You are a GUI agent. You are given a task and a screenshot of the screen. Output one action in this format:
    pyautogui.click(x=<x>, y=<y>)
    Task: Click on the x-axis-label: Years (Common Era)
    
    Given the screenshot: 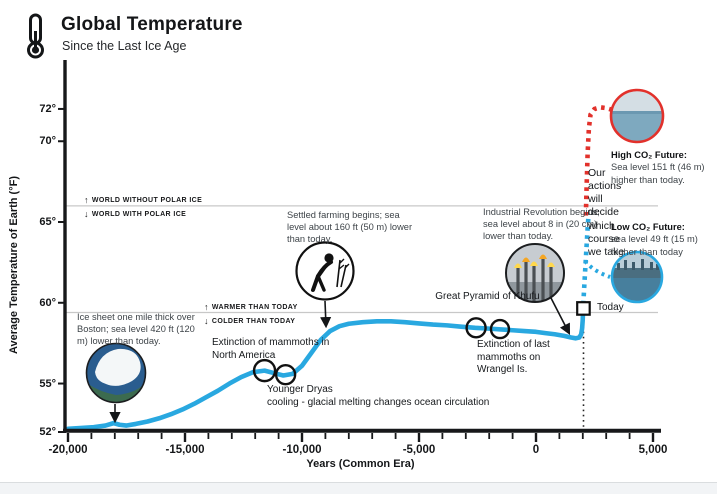 What is the action you would take?
    pyautogui.click(x=360, y=464)
    